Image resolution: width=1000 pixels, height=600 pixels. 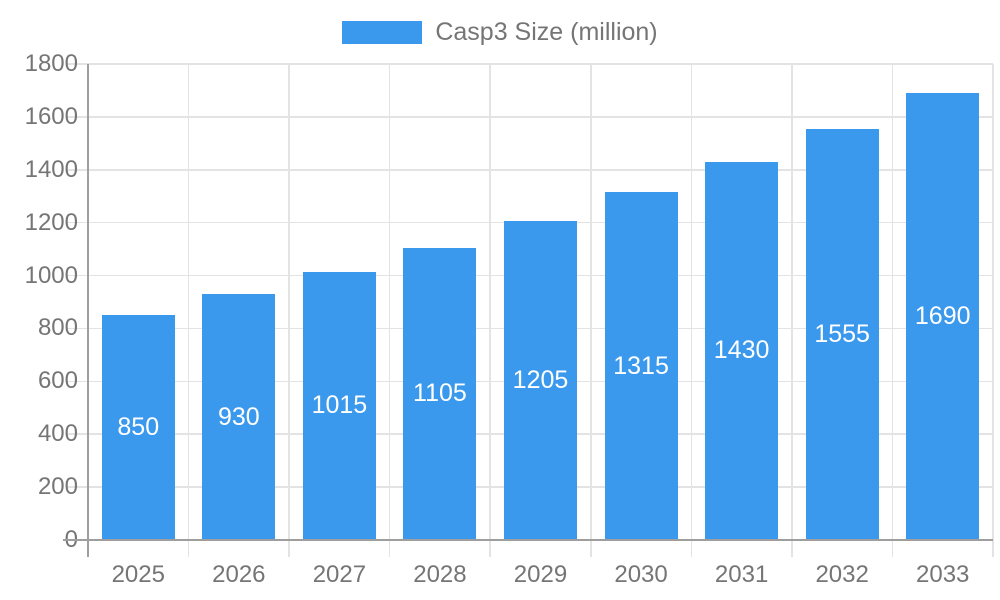 I want to click on bar-value-label: 1105, so click(x=440, y=393).